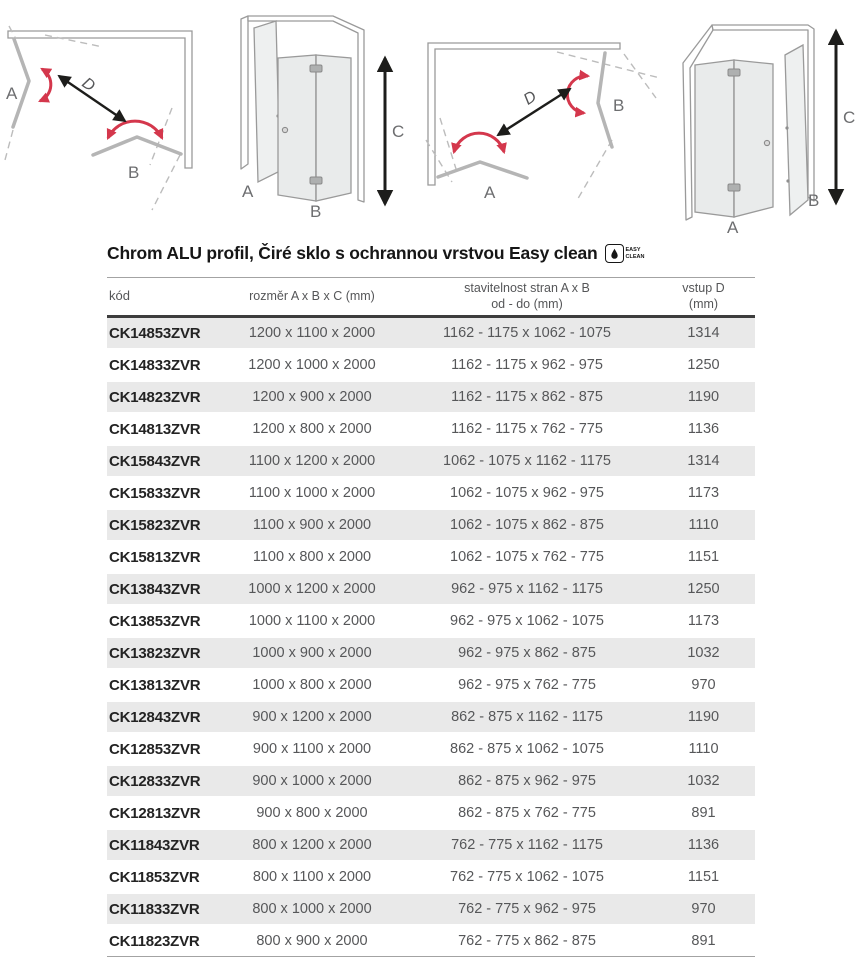 The width and height of the screenshot is (860, 957). I want to click on column-header-vstup: vstup D (mm), so click(703, 298).